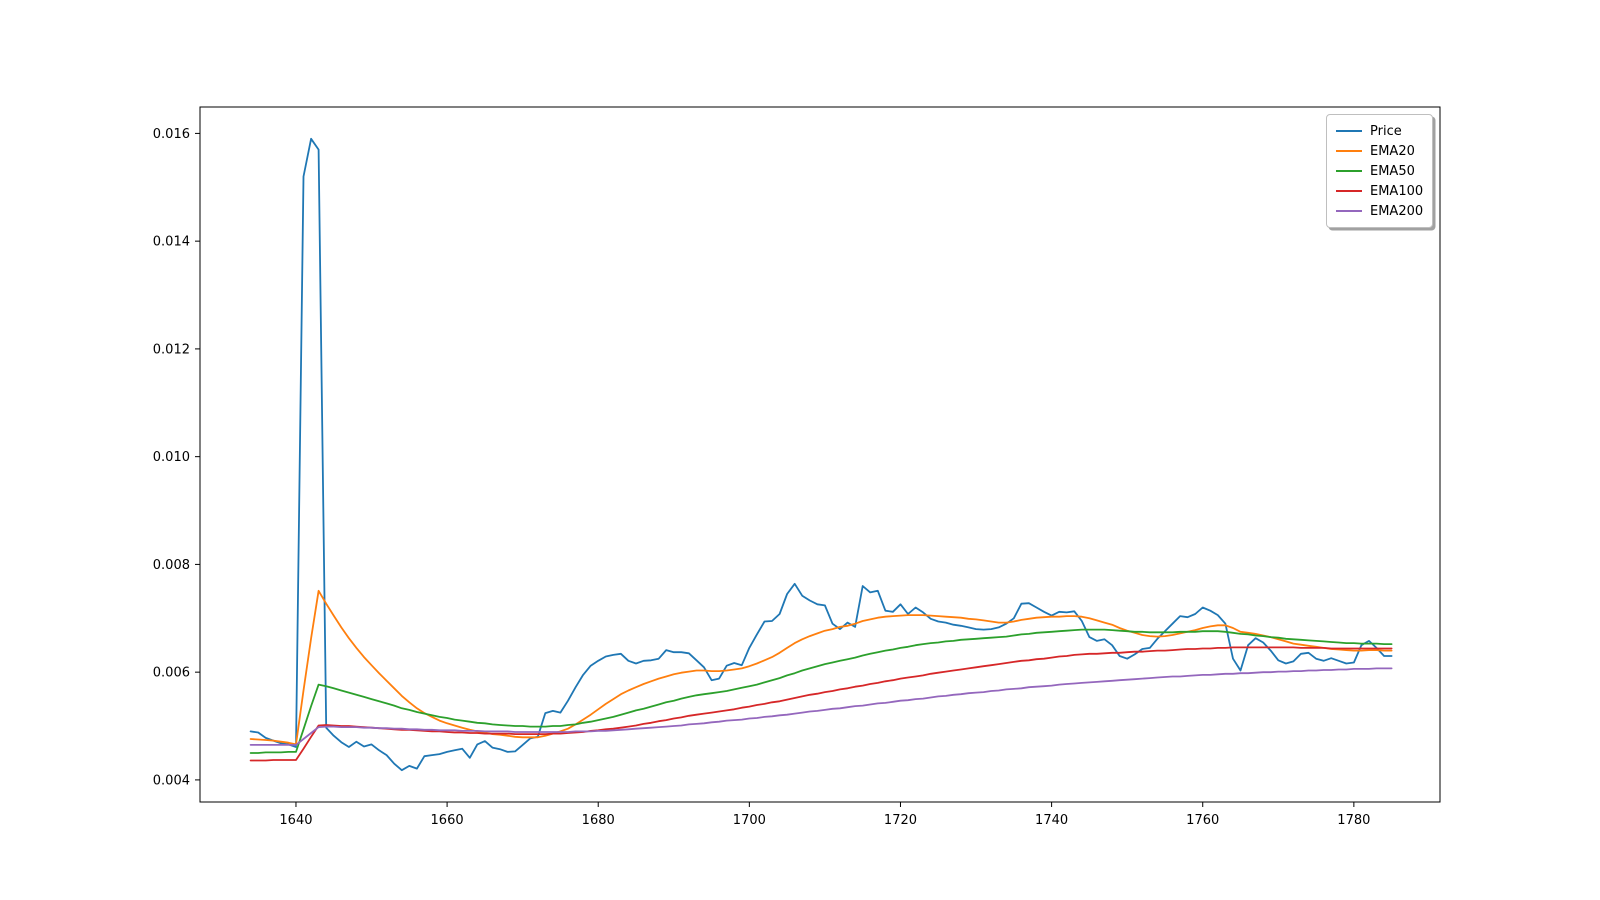 The width and height of the screenshot is (1600, 900). I want to click on y-tick-label: 0.010, so click(171, 457).